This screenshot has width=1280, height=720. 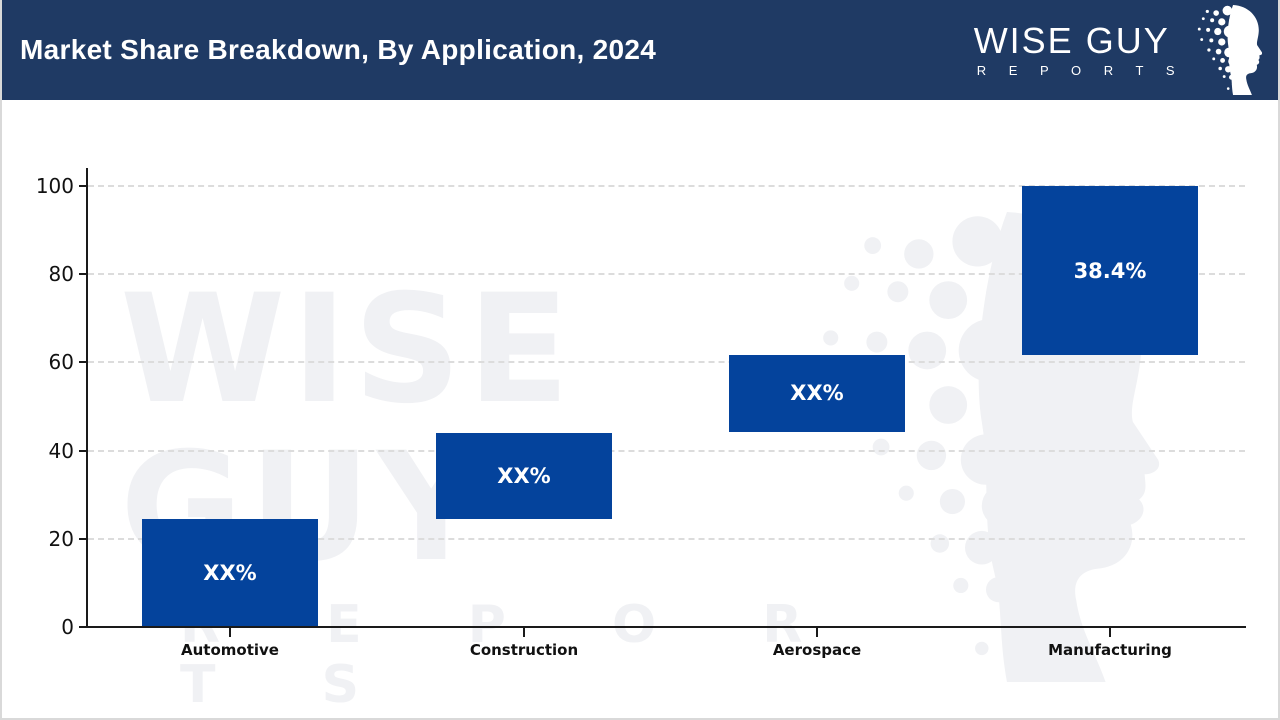 What do you see at coordinates (1080, 70) in the screenshot?
I see `brand-subtitle: R E P O R T S` at bounding box center [1080, 70].